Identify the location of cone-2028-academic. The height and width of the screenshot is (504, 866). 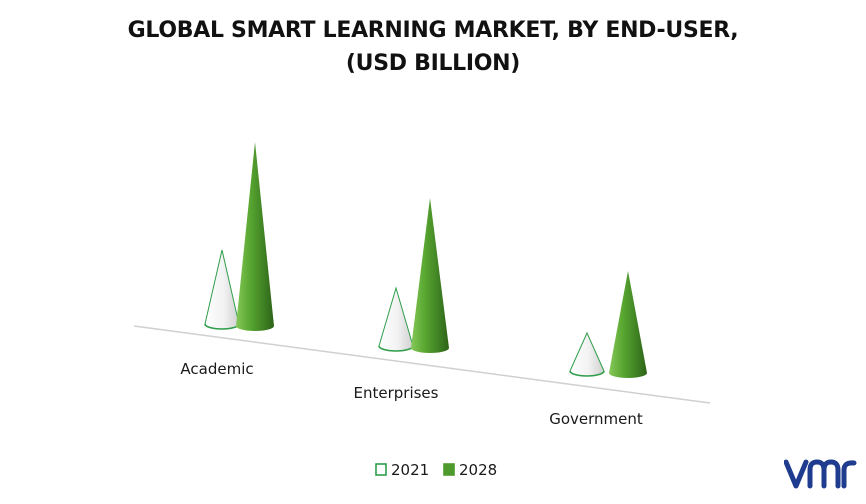
(255, 236).